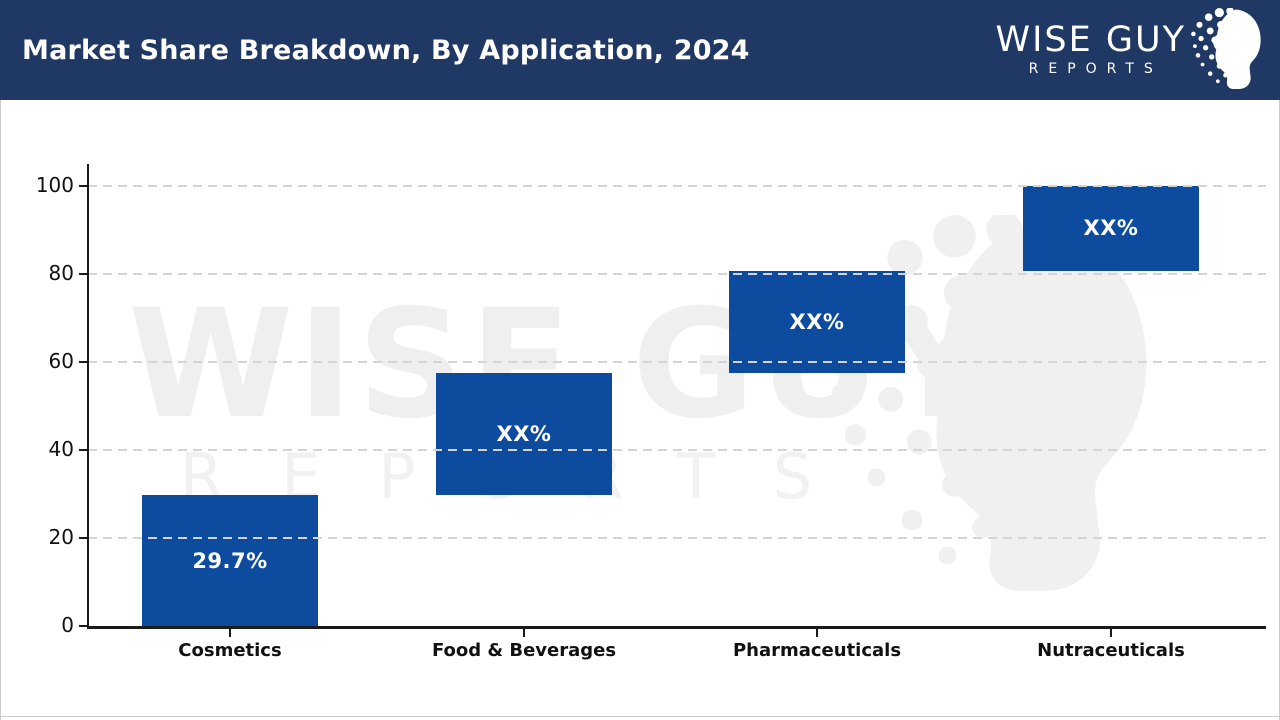 The image size is (1280, 720). What do you see at coordinates (817, 650) in the screenshot?
I see `x-axis-label-pharmaceuticals: Pharmaceuticals` at bounding box center [817, 650].